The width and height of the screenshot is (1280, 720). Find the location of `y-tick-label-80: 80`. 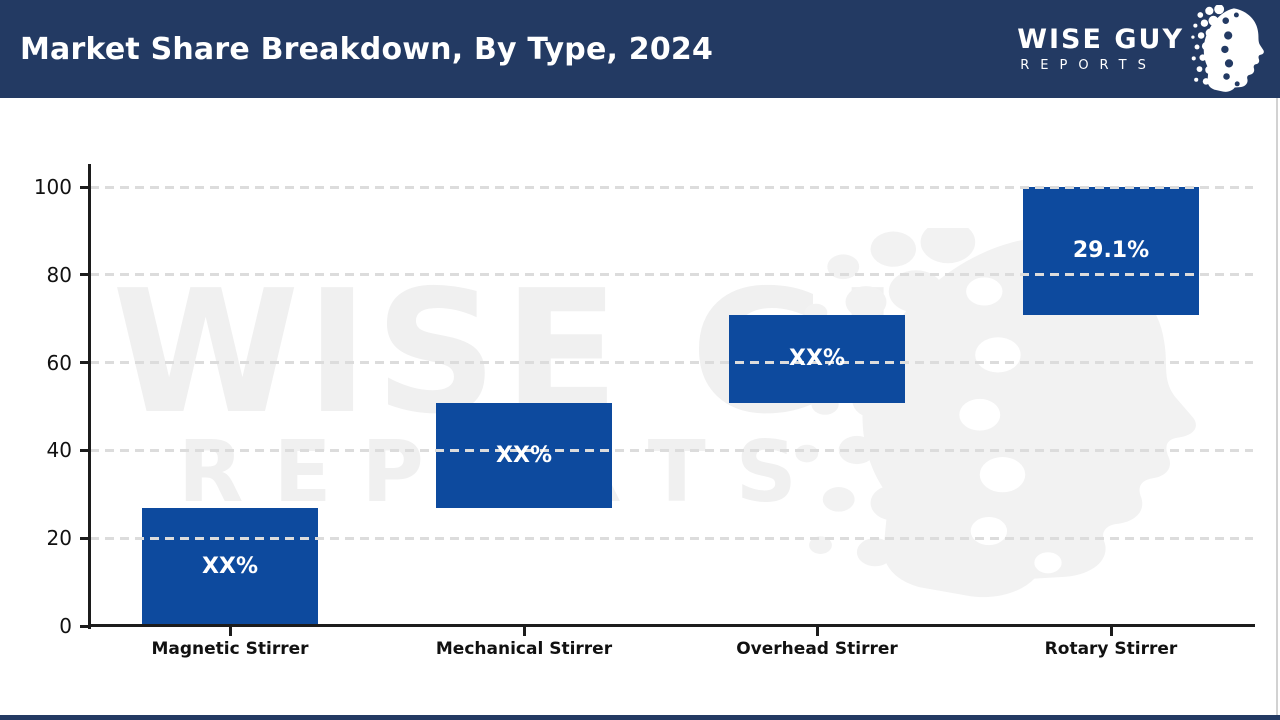

y-tick-label-80: 80 is located at coordinates (59, 274).